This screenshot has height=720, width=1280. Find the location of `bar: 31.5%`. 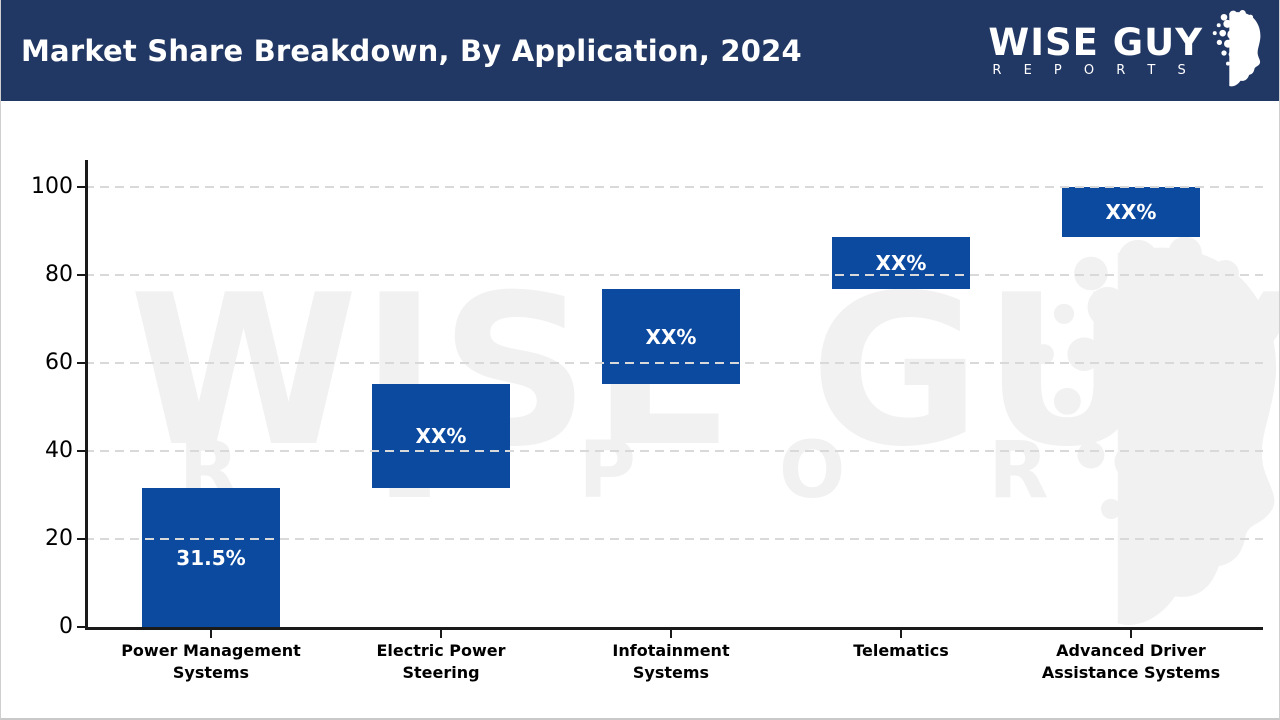

bar: 31.5% is located at coordinates (211, 557).